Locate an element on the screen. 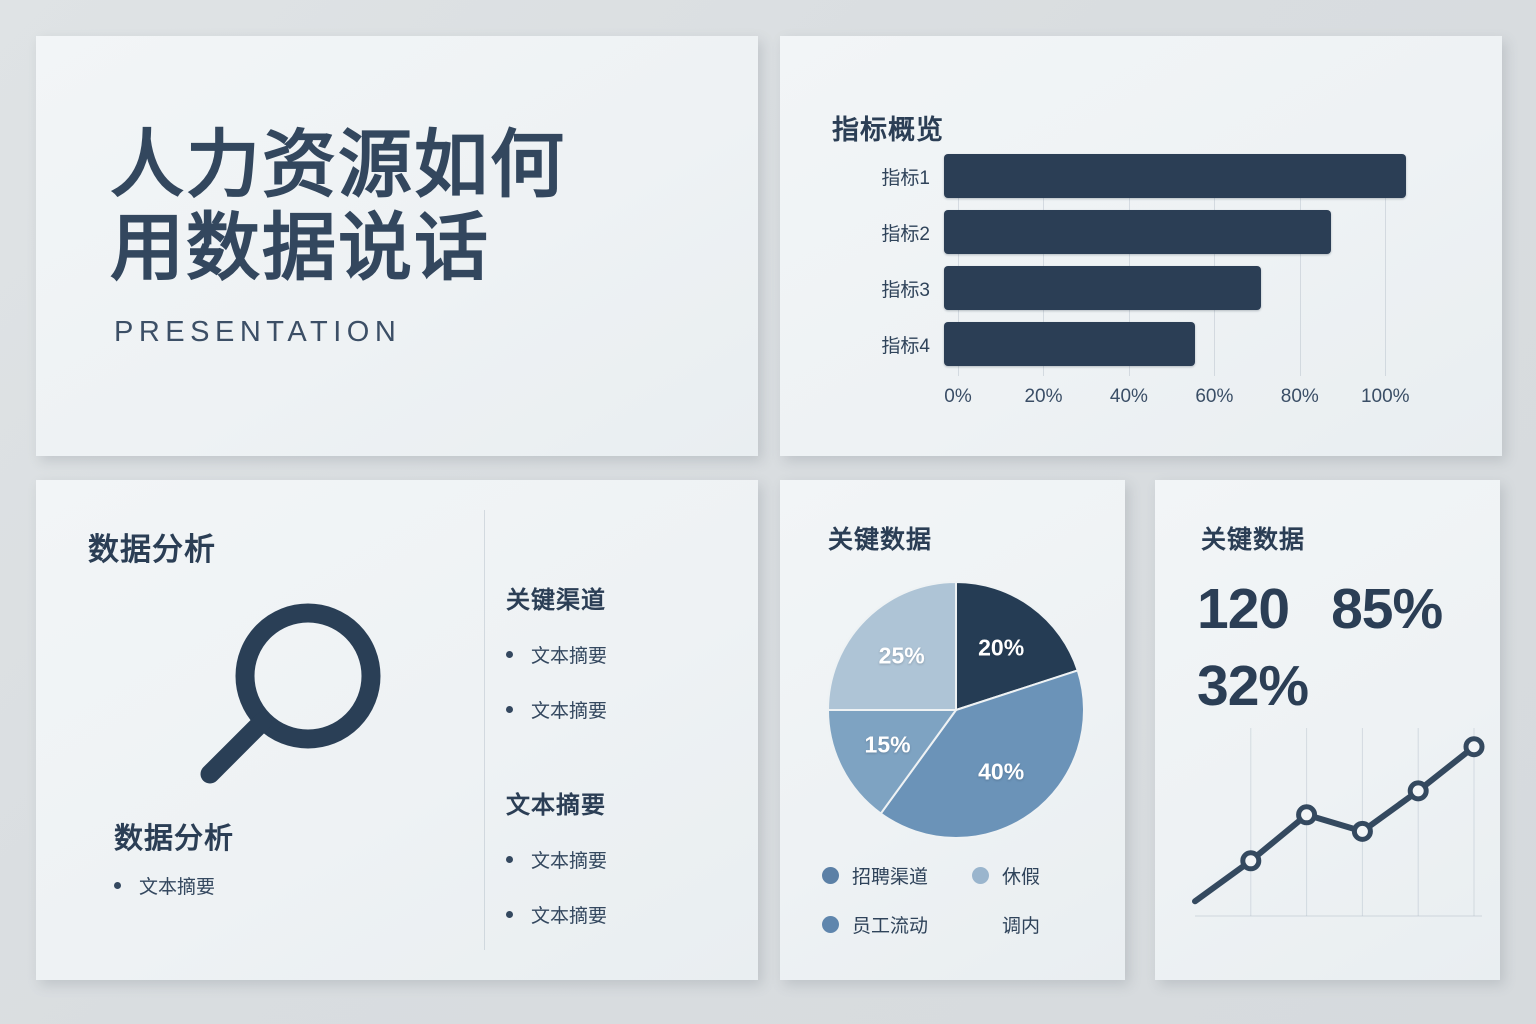 The width and height of the screenshot is (1536, 1024). bar-row: 指标3 is located at coordinates (1130, 288).